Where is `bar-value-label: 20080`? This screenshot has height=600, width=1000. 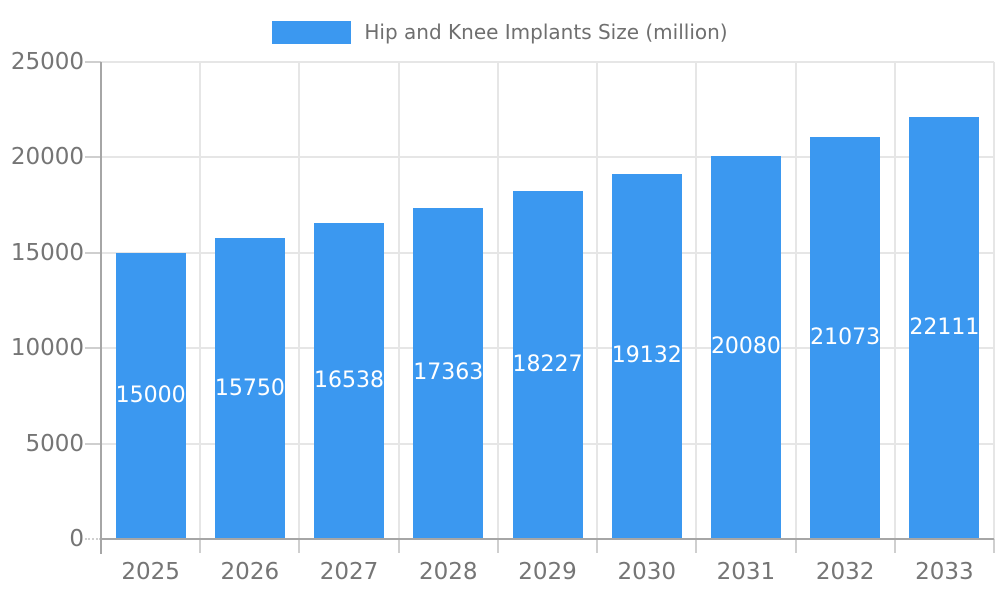 bar-value-label: 20080 is located at coordinates (745, 347).